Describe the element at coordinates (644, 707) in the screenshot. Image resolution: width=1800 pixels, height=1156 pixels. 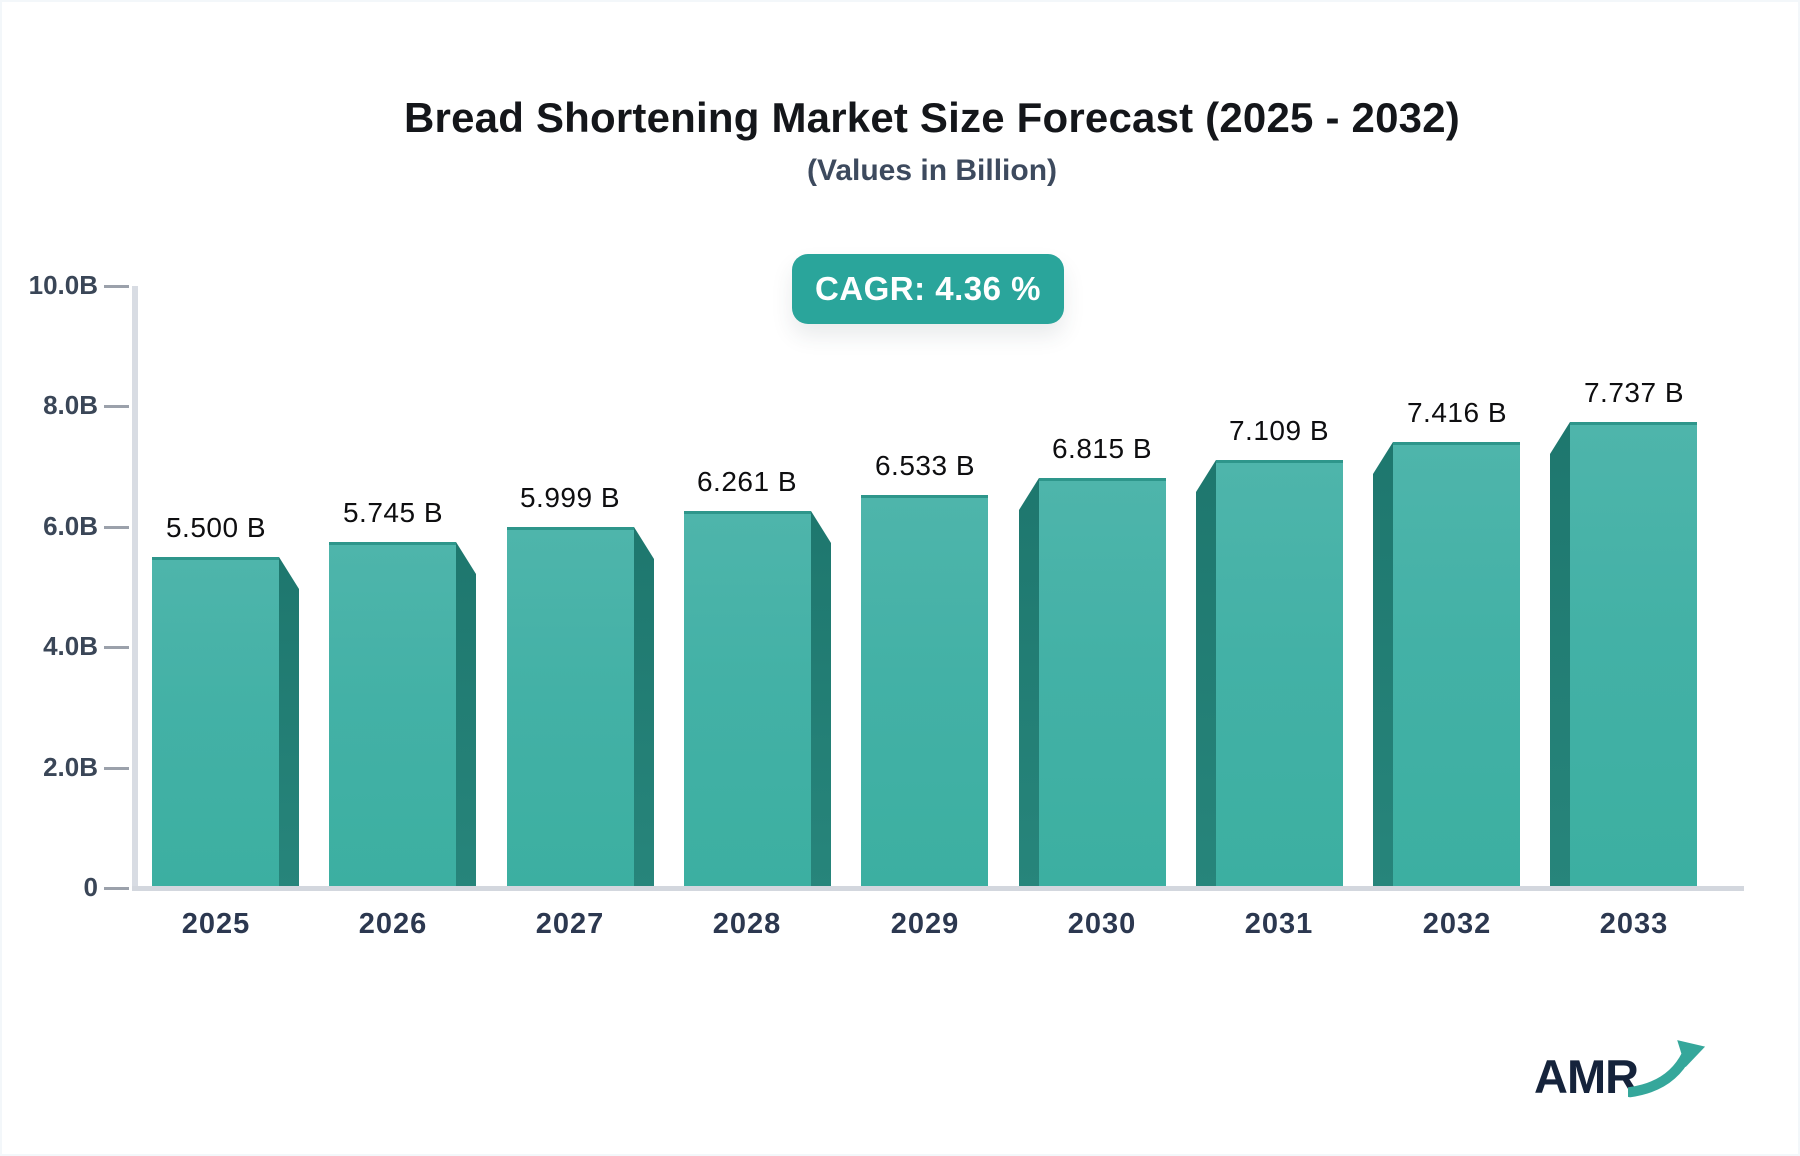
I see `bar-2027-side` at that location.